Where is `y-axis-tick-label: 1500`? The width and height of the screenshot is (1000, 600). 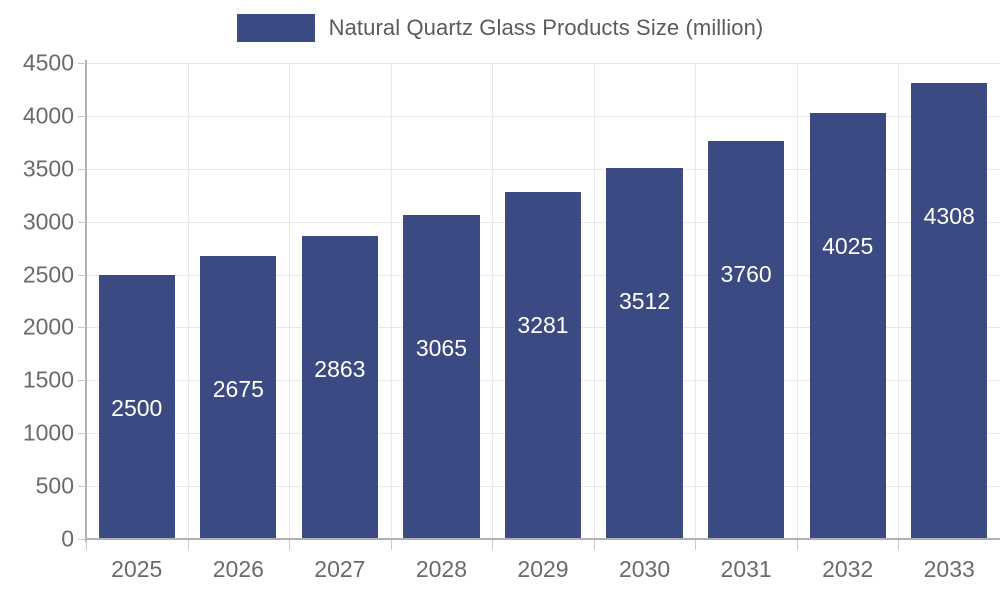
y-axis-tick-label: 1500 is located at coordinates (48, 379).